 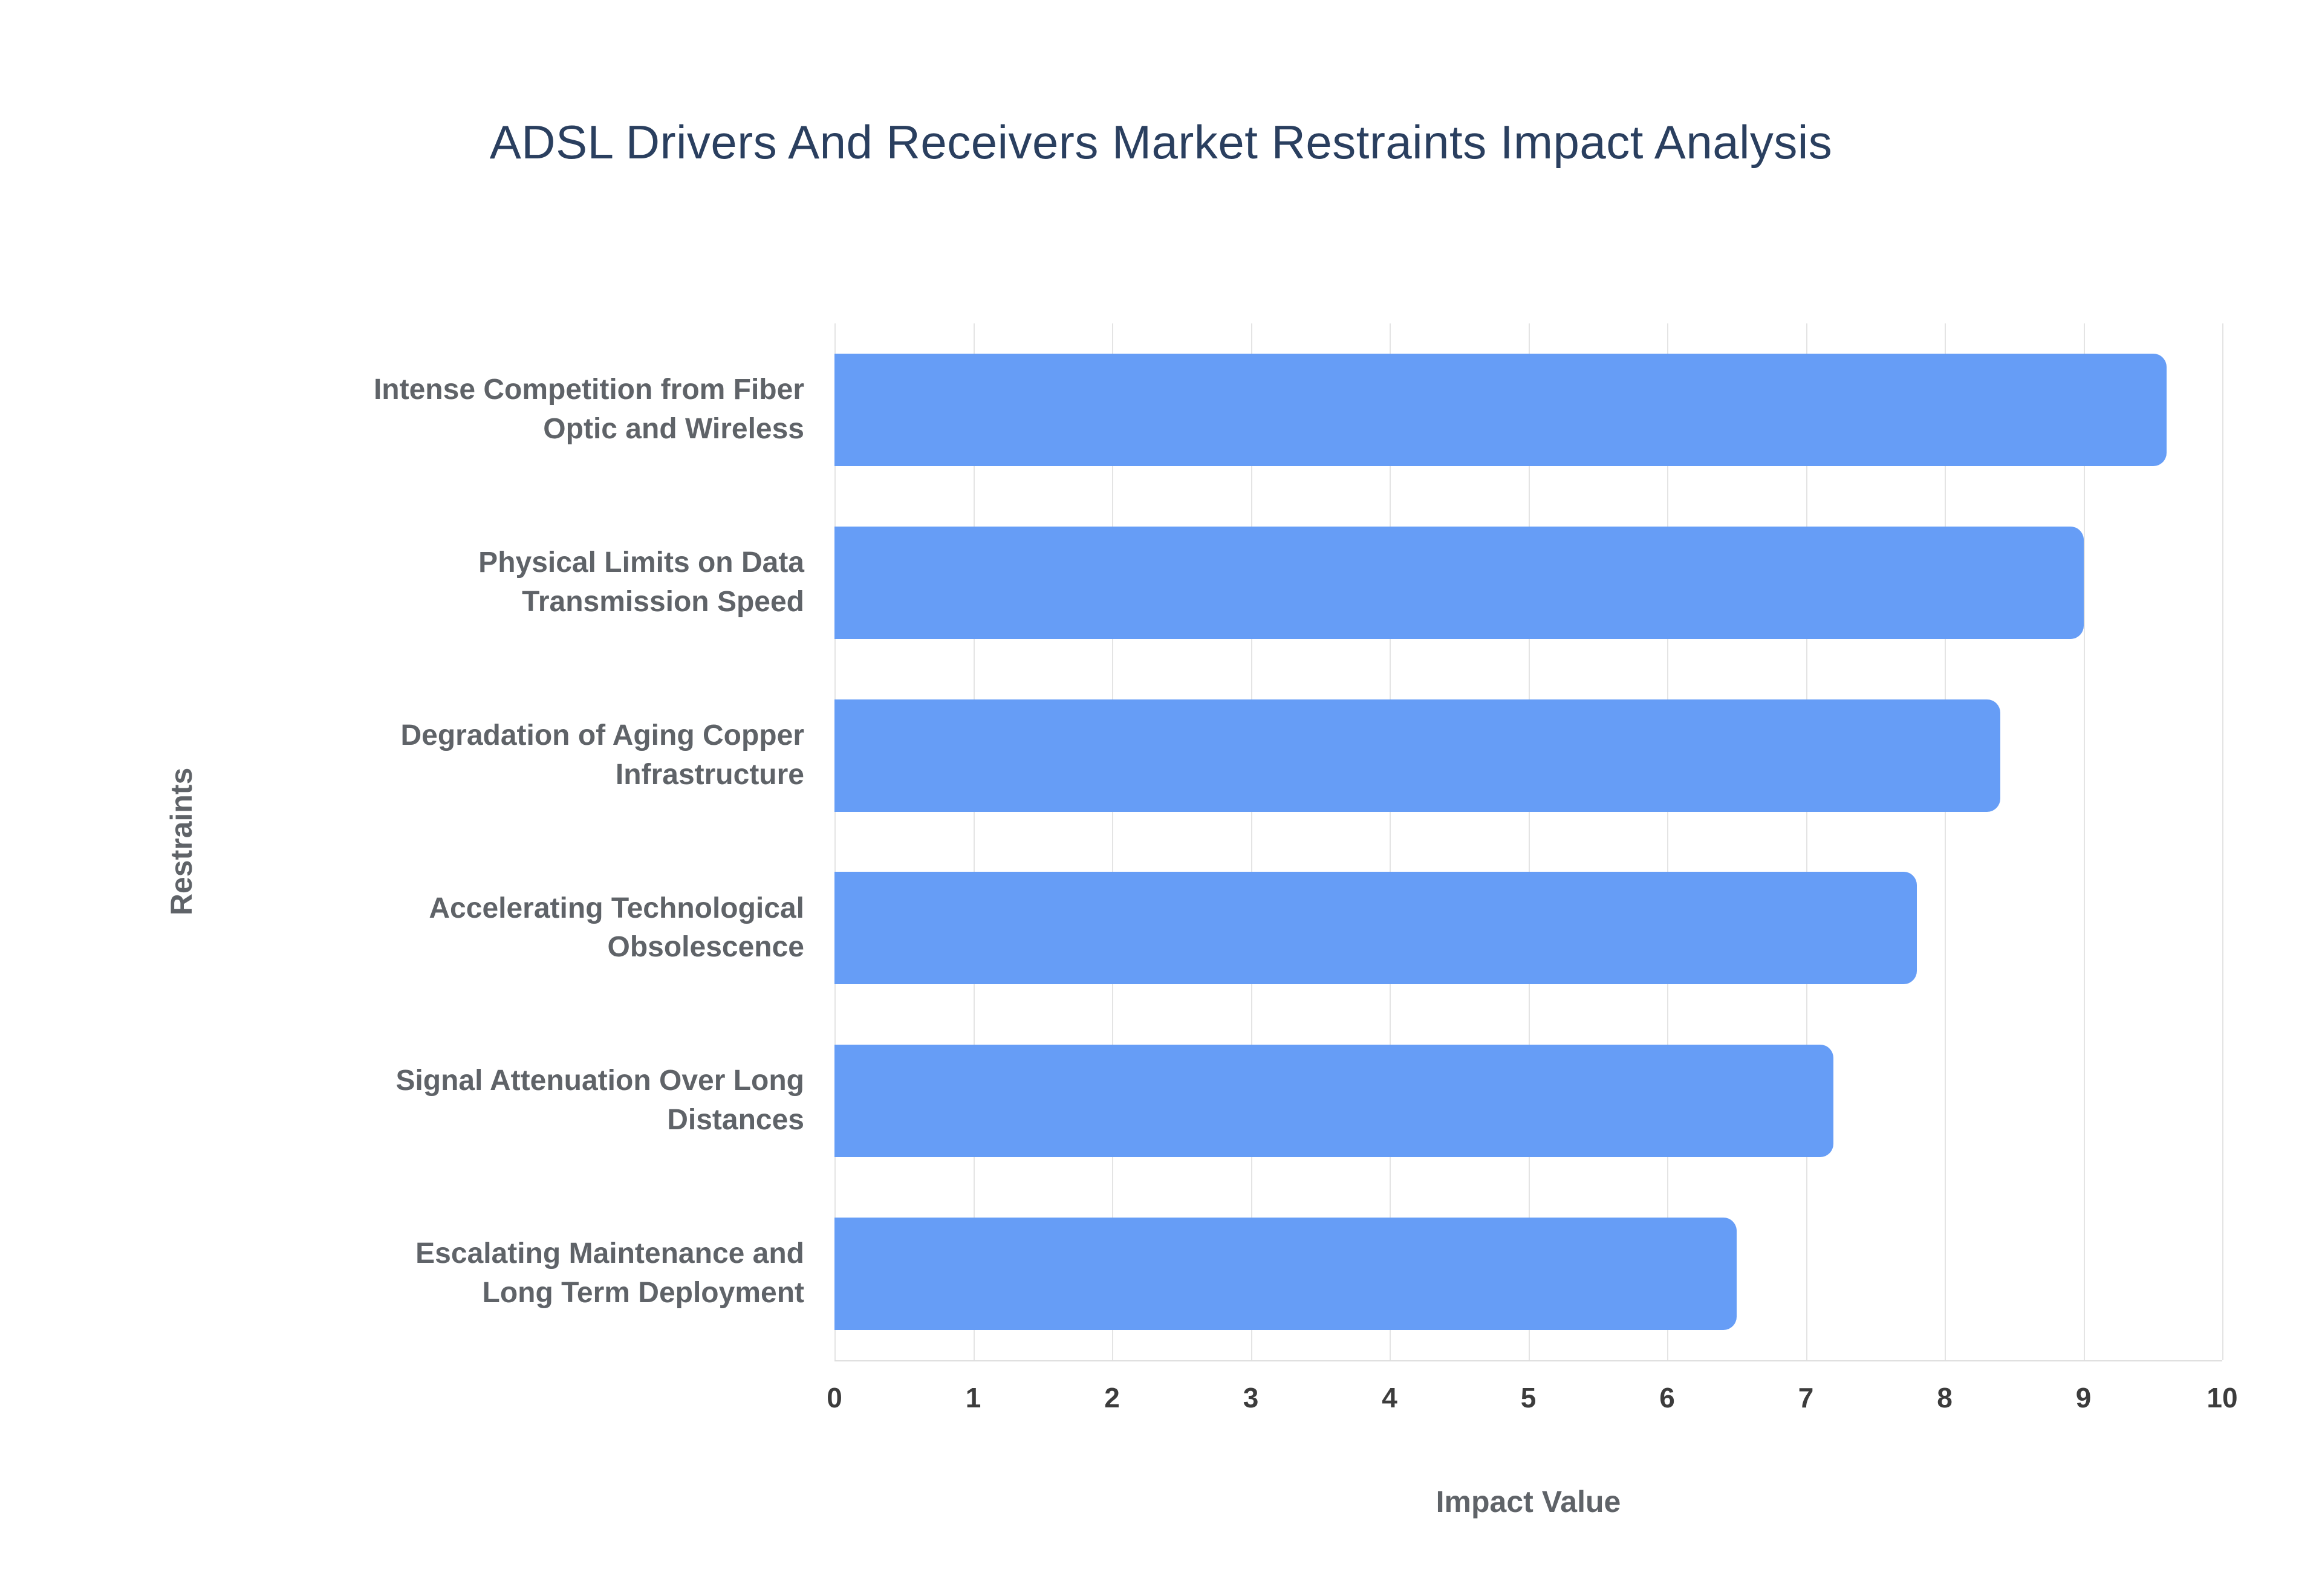 What do you see at coordinates (599, 1101) in the screenshot?
I see `category-label: Signal Attenuation Over Long Distances` at bounding box center [599, 1101].